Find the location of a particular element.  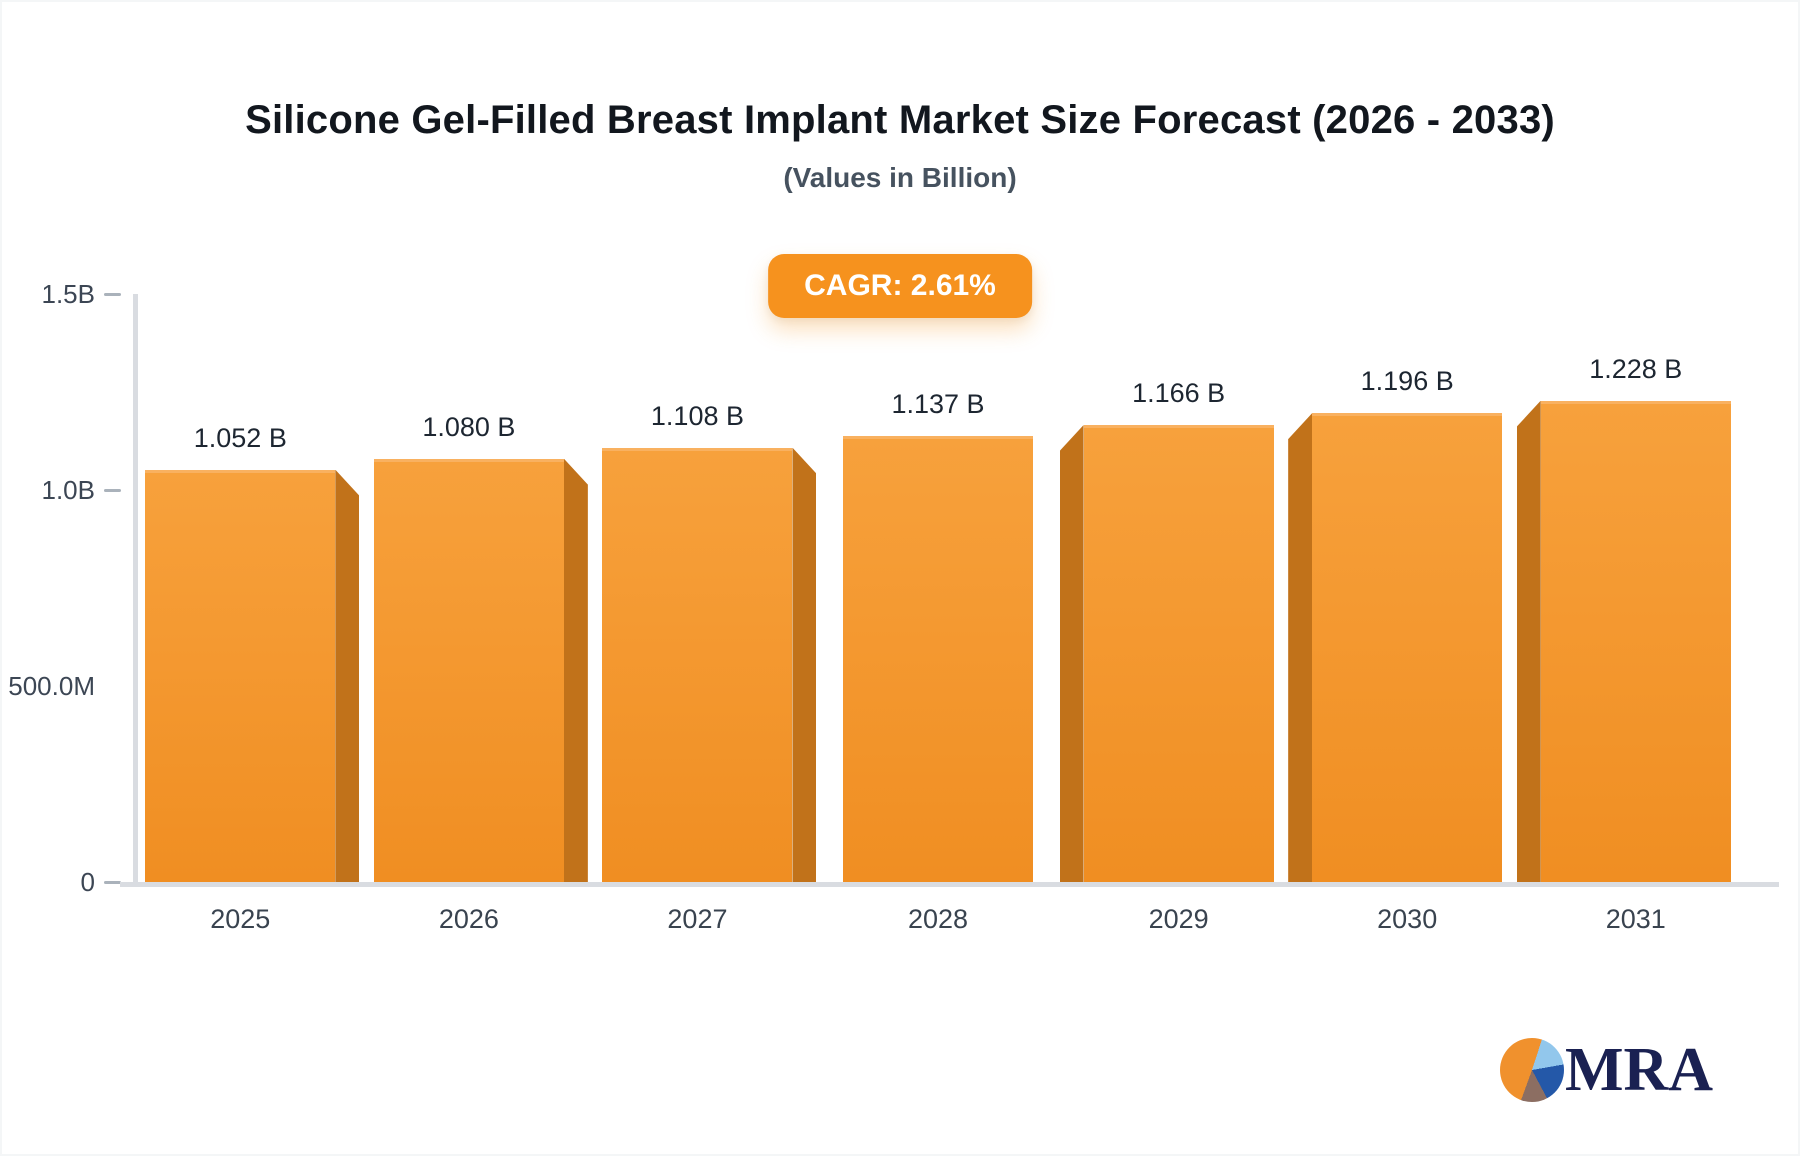

bar-slot-2031: 1.228 B 2031 is located at coordinates (1623, 614).